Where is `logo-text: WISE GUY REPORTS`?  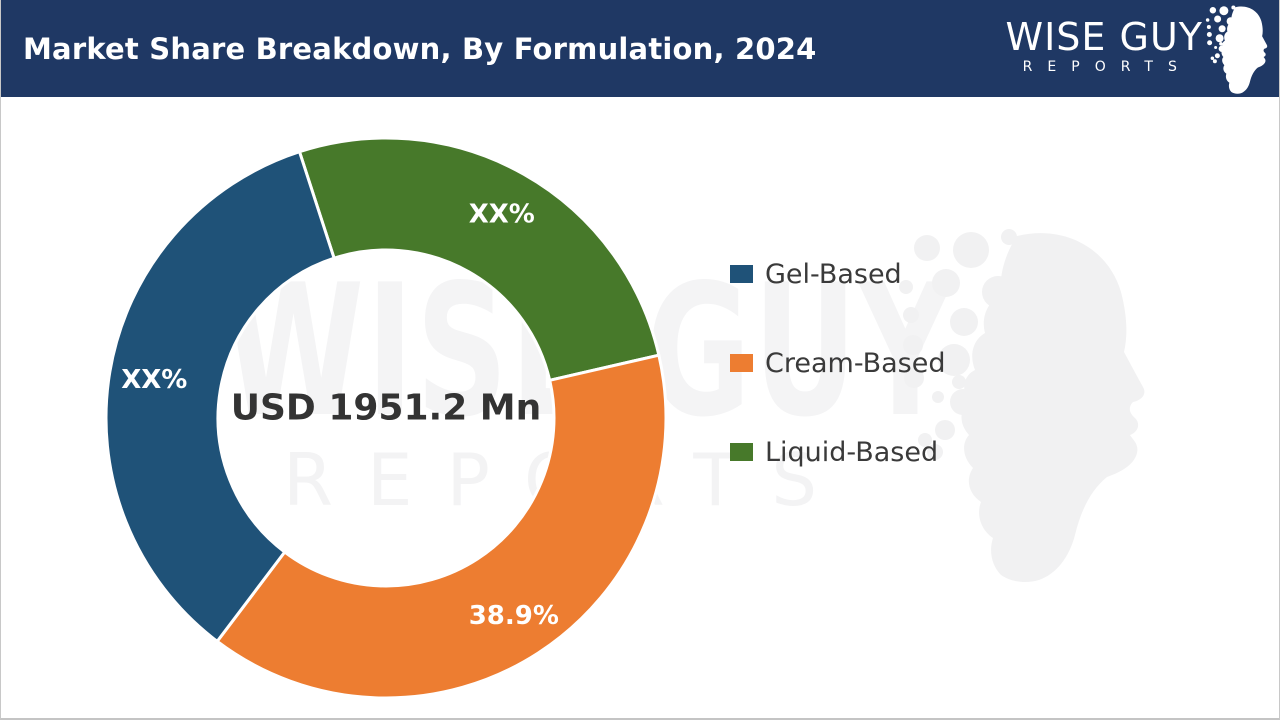 logo-text: WISE GUY REPORTS is located at coordinates (1104, 45).